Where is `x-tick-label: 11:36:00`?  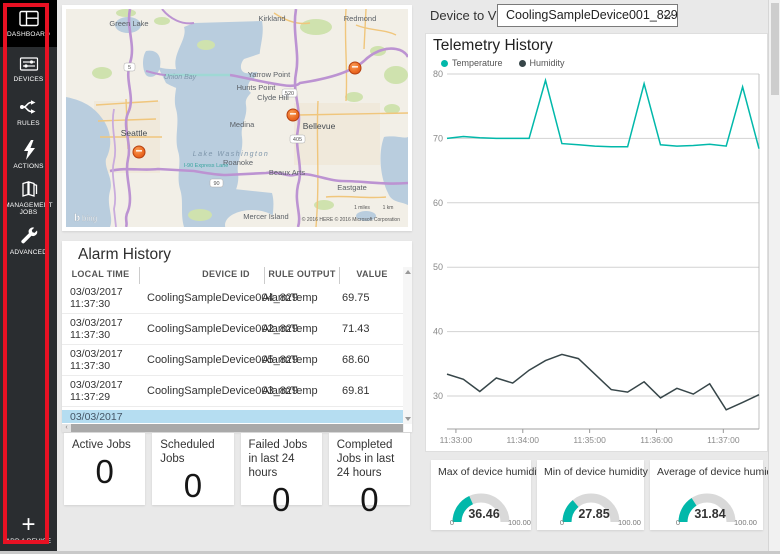
x-tick-label: 11:36:00 is located at coordinates (656, 440).